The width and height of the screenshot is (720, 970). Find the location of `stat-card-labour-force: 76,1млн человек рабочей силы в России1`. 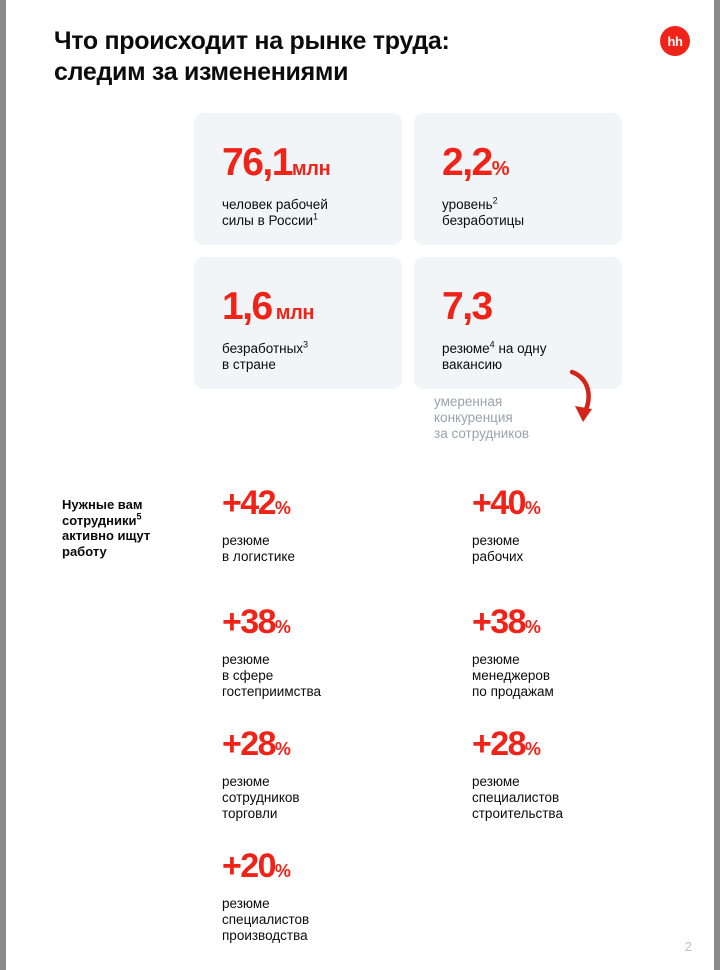

stat-card-labour-force: 76,1млн человек рабочей силы в России1 is located at coordinates (298, 179).